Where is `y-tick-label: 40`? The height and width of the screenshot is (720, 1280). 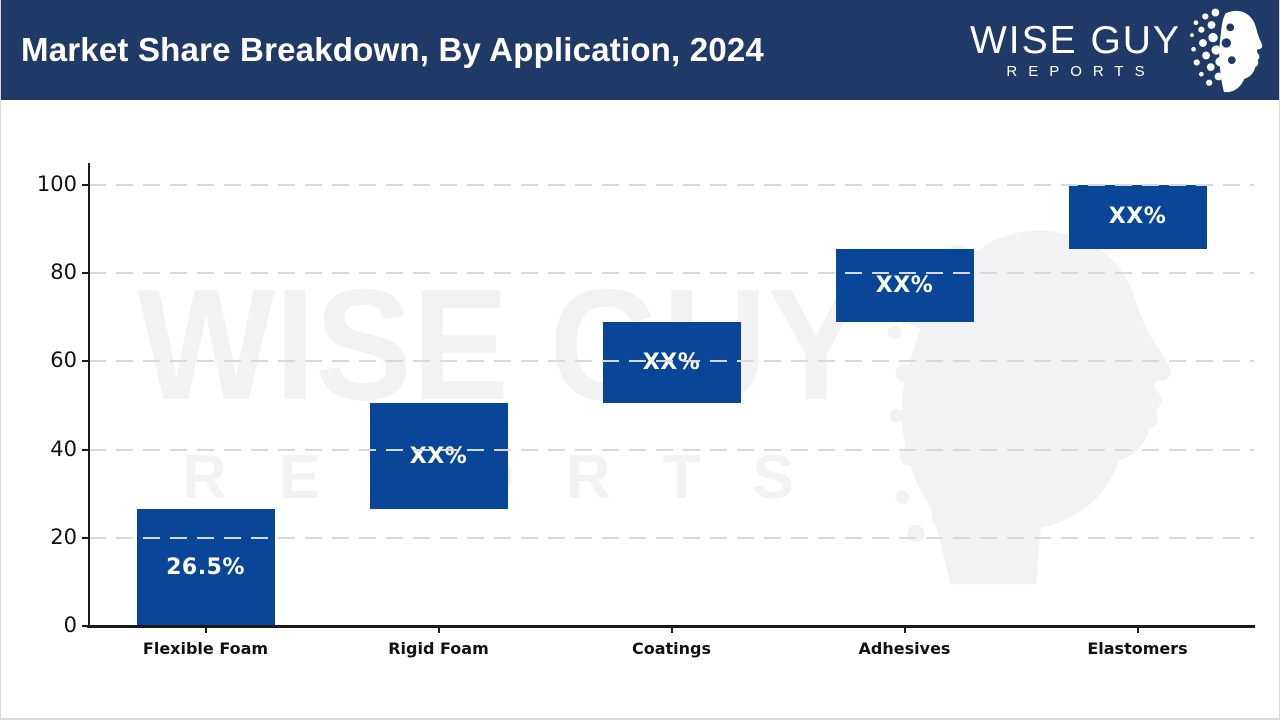 y-tick-label: 40 is located at coordinates (63, 448).